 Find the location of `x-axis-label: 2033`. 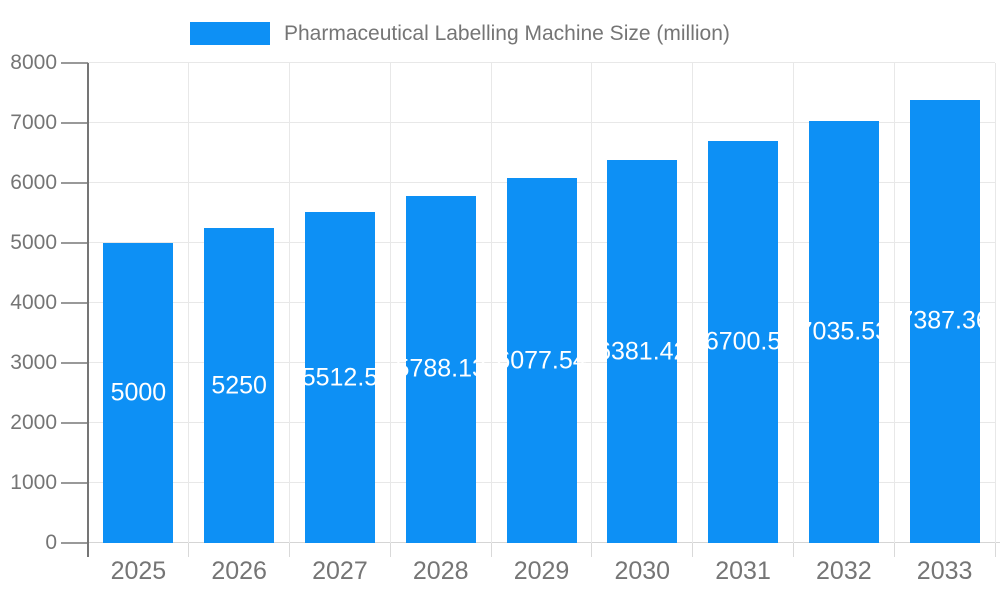

x-axis-label: 2033 is located at coordinates (944, 571).